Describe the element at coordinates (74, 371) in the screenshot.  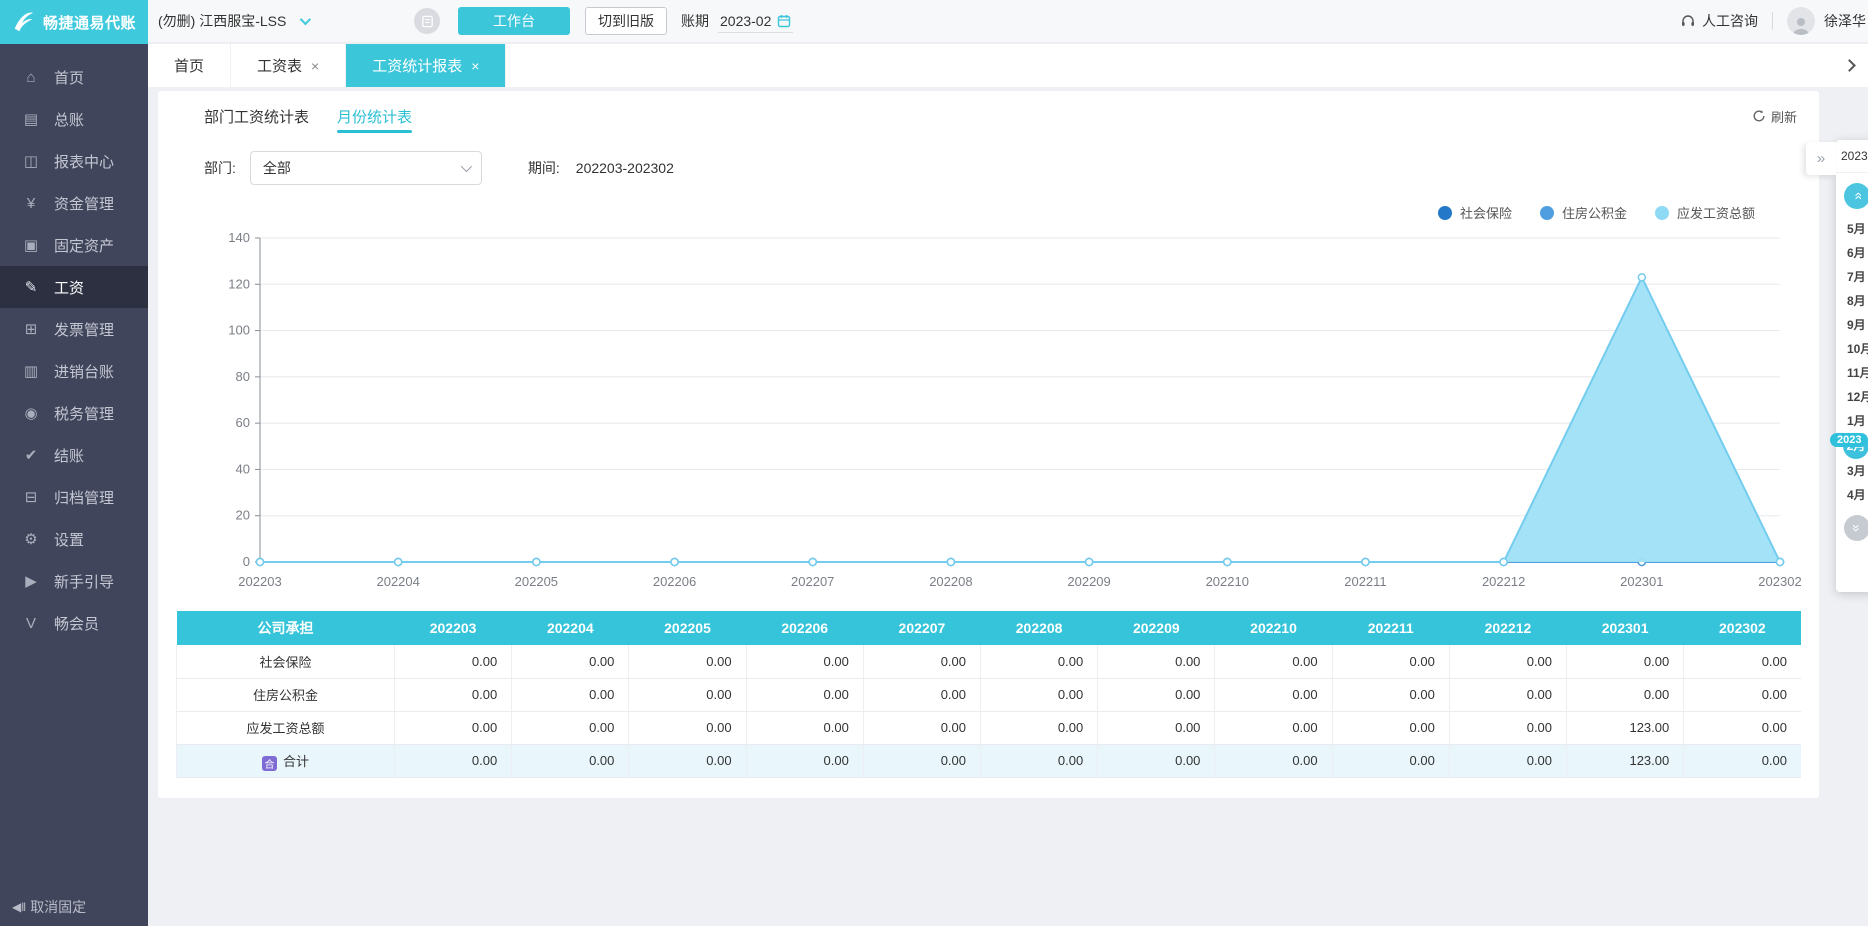
I see `sidebar-item-purchase-sales-ledger: ▥ 进销台账` at that location.